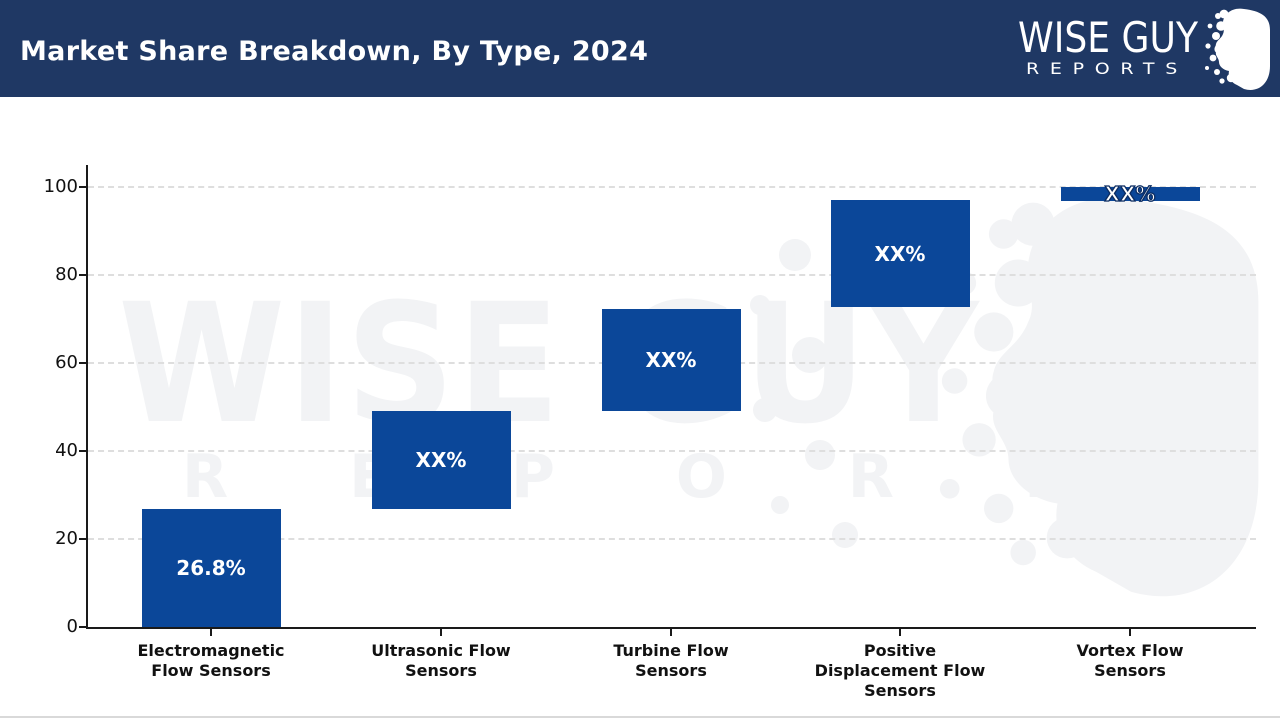 Image resolution: width=1280 pixels, height=720 pixels. Describe the element at coordinates (1108, 37) in the screenshot. I see `logo-wordmark: WISE GUY` at that location.